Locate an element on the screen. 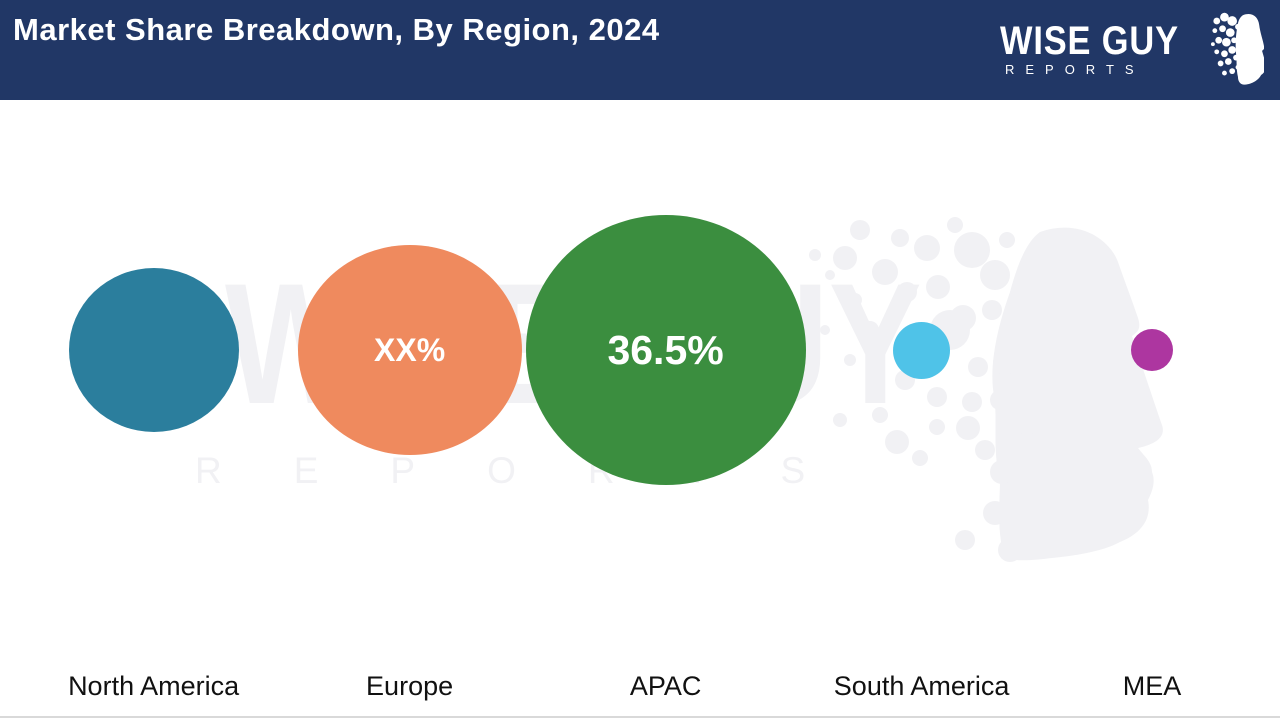 The height and width of the screenshot is (720, 1280). brand-logo-reports: REPORTS is located at coordinates (1074, 69).